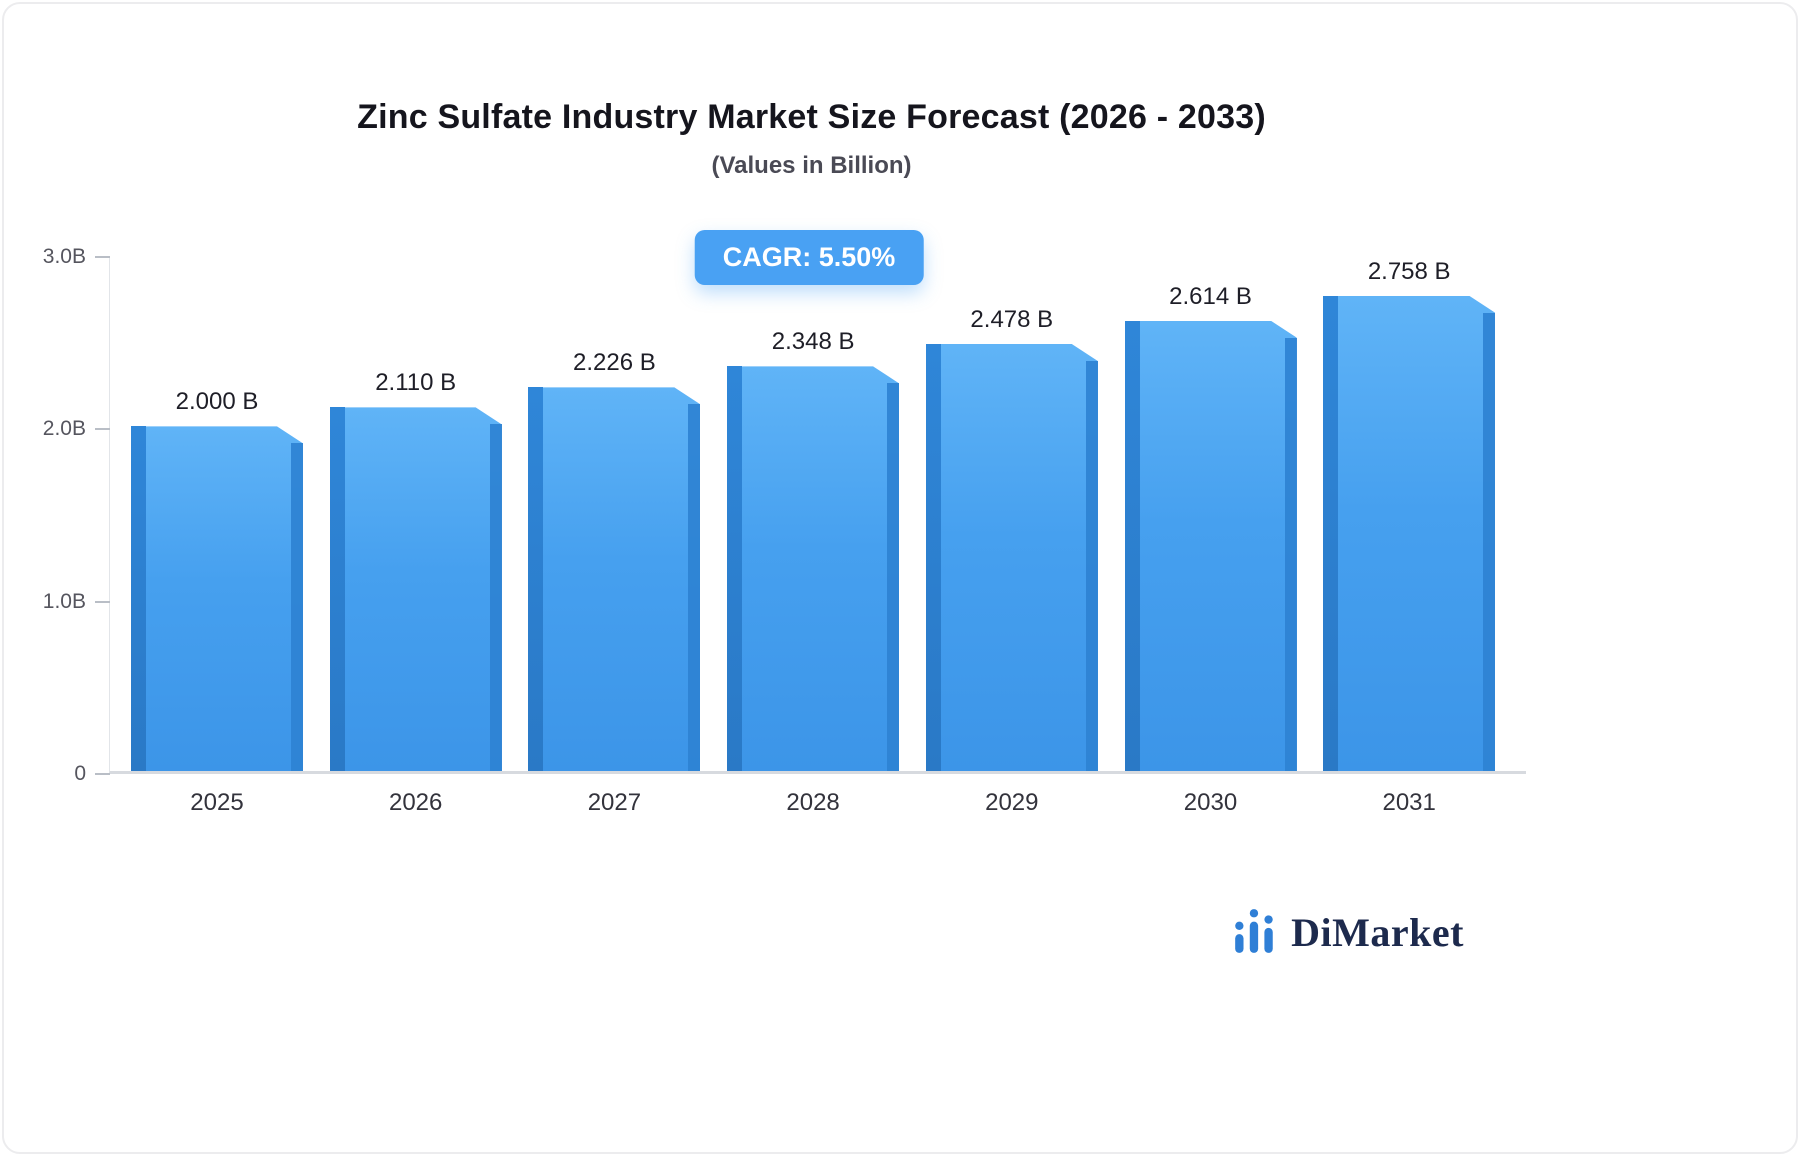  What do you see at coordinates (1210, 296) in the screenshot?
I see `bar-value-label: 2.614 B` at bounding box center [1210, 296].